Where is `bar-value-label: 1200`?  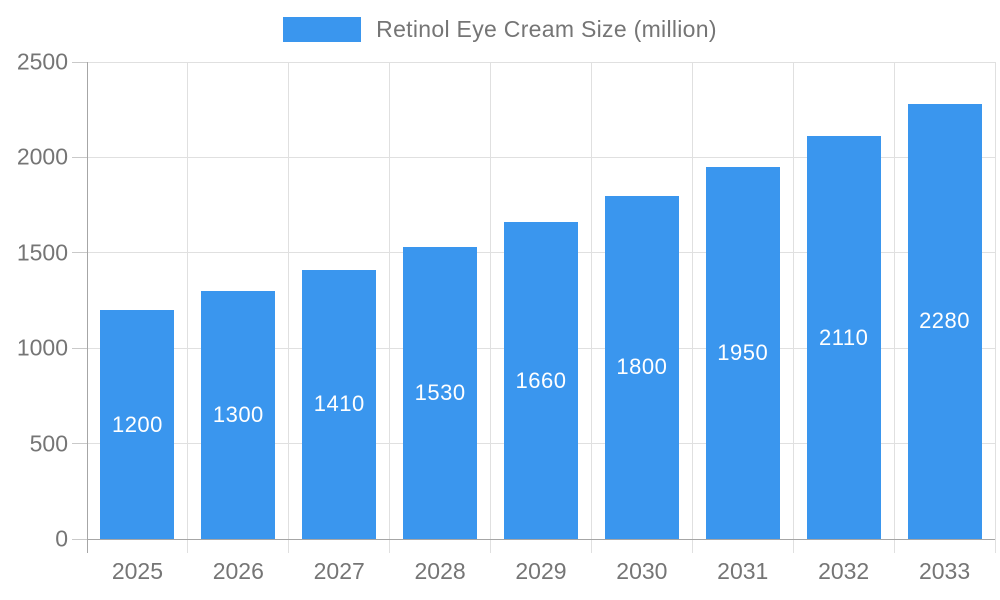 bar-value-label: 1200 is located at coordinates (137, 424).